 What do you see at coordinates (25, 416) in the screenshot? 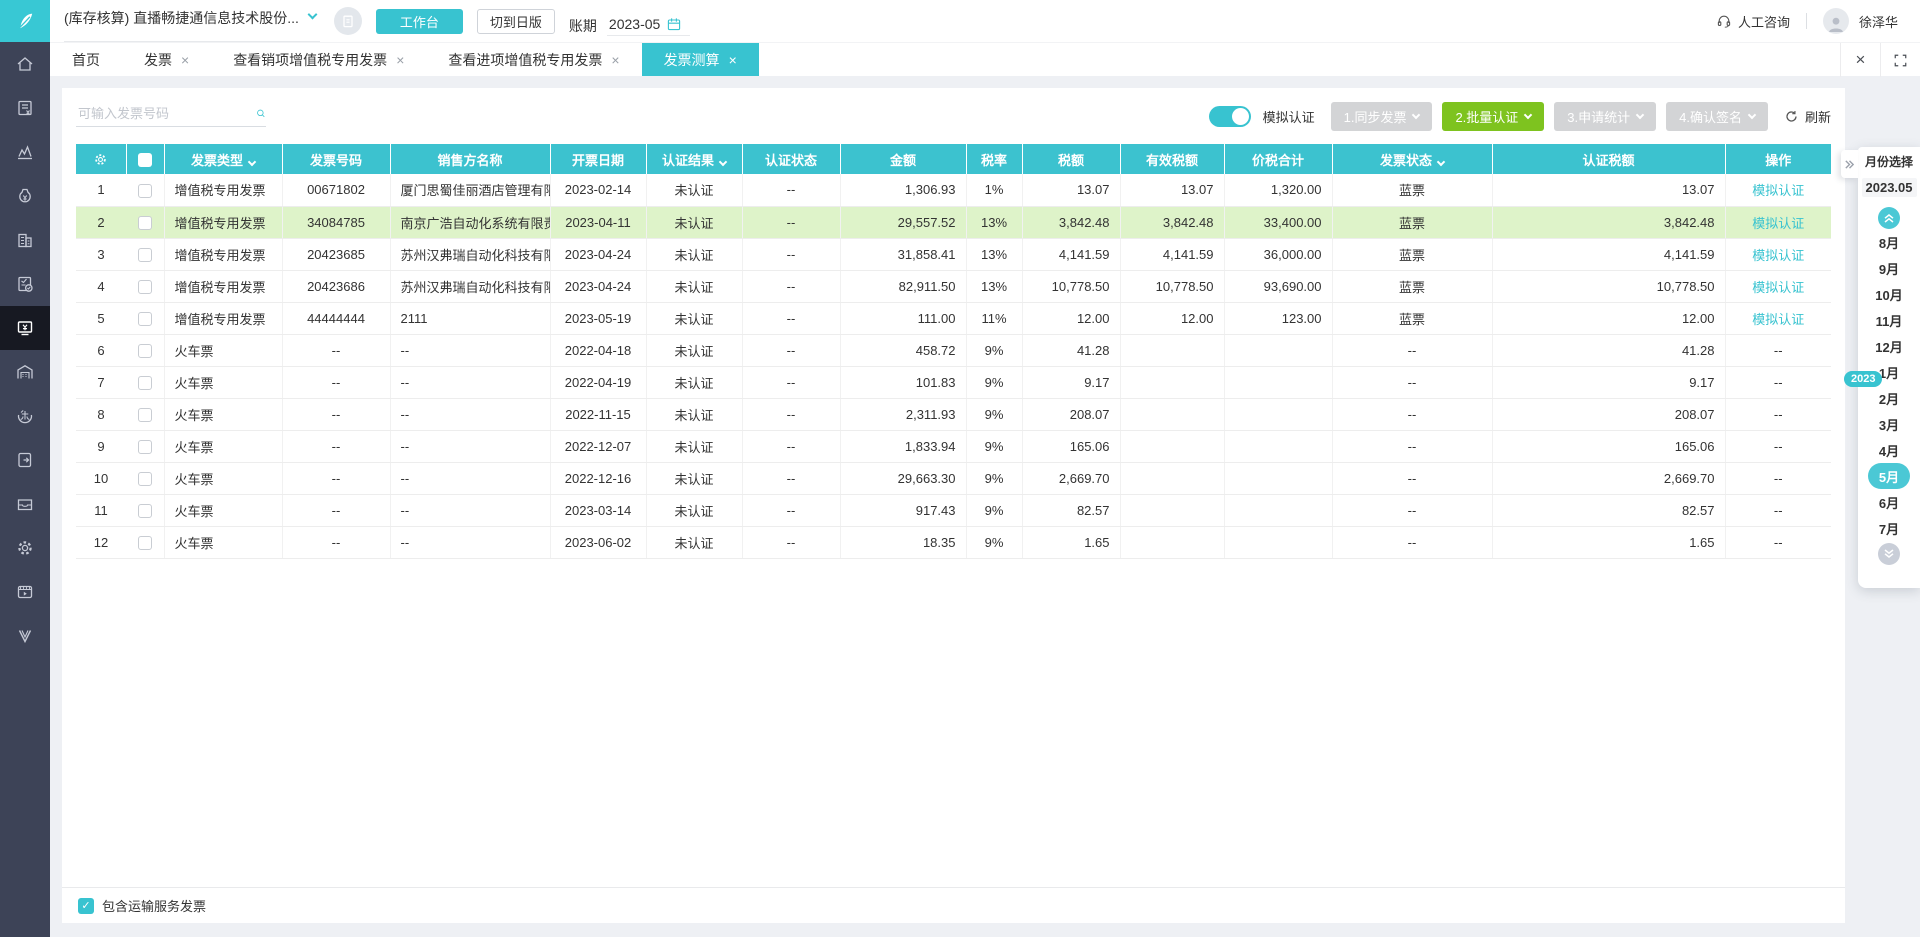
I see `sidebar-item-tax` at bounding box center [25, 416].